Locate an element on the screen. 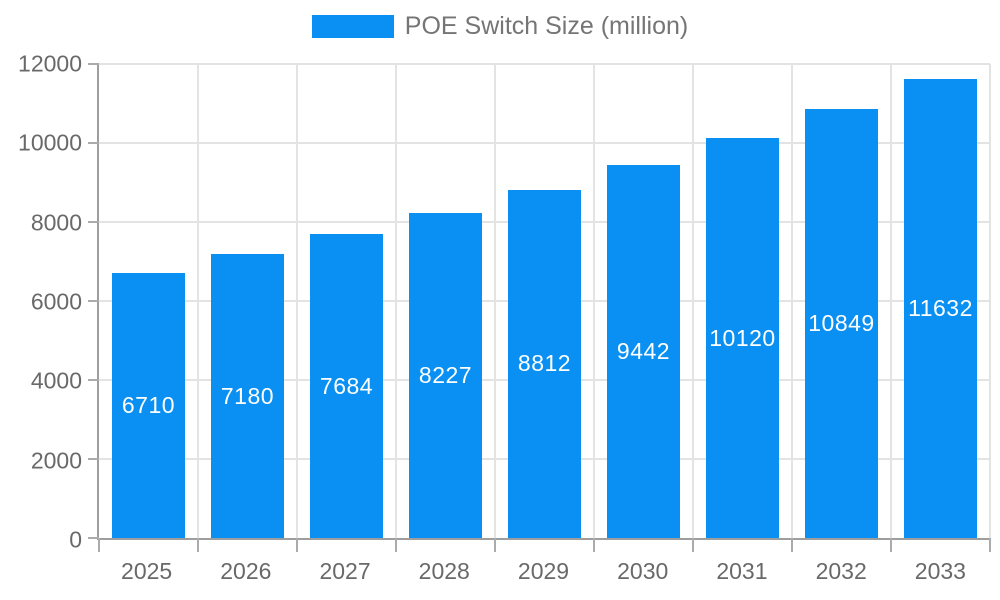 This screenshot has height=600, width=1000. bar-value-label: 10120 is located at coordinates (742, 337).